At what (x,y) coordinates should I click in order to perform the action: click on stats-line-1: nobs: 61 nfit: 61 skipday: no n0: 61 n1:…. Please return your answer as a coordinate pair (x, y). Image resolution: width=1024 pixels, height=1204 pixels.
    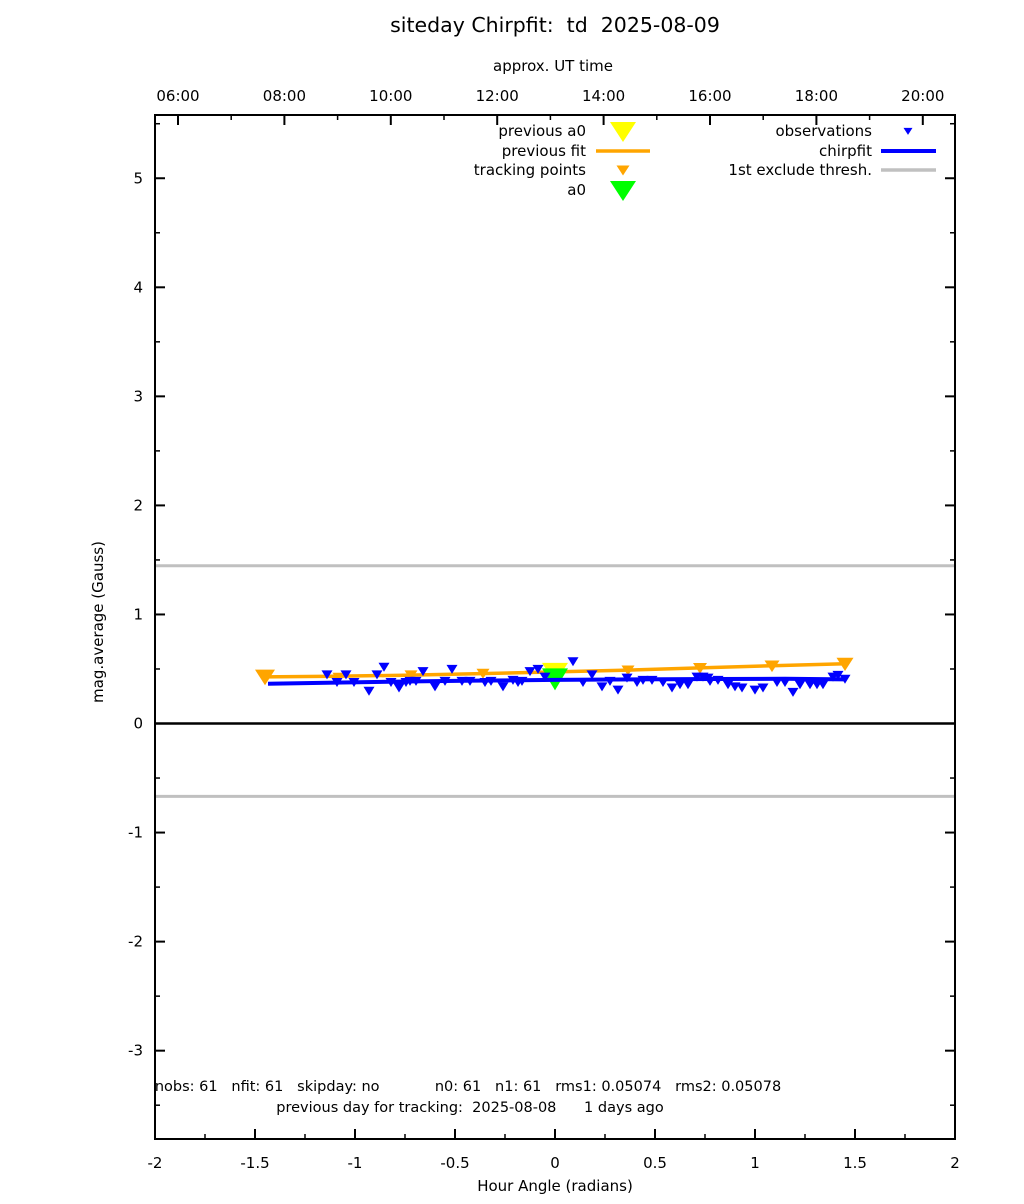
    Looking at the image, I should click on (468, 1087).